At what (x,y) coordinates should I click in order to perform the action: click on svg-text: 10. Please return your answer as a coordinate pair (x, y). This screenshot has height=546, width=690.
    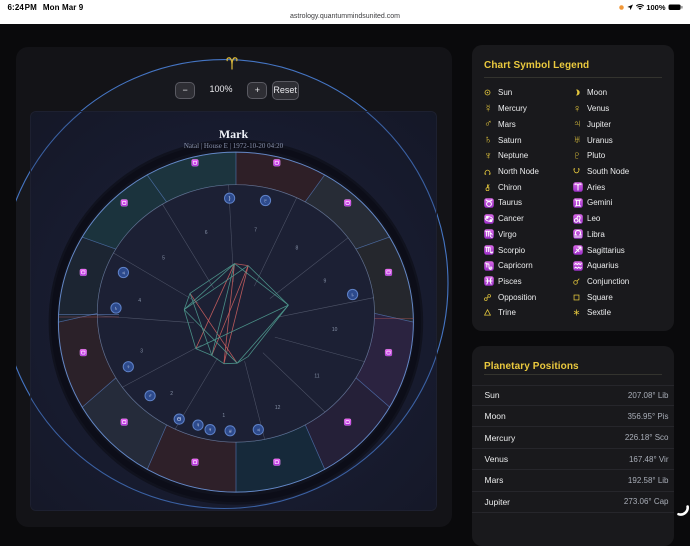
    Looking at the image, I should click on (335, 330).